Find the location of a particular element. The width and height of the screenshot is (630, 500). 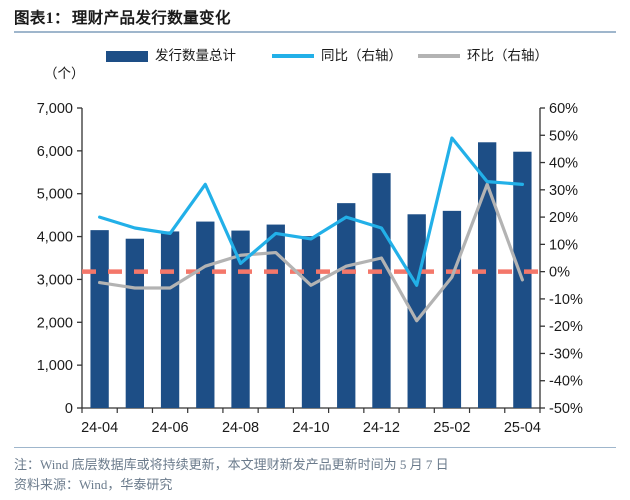

right-axis-tick-label: 20% is located at coordinates (563, 218).